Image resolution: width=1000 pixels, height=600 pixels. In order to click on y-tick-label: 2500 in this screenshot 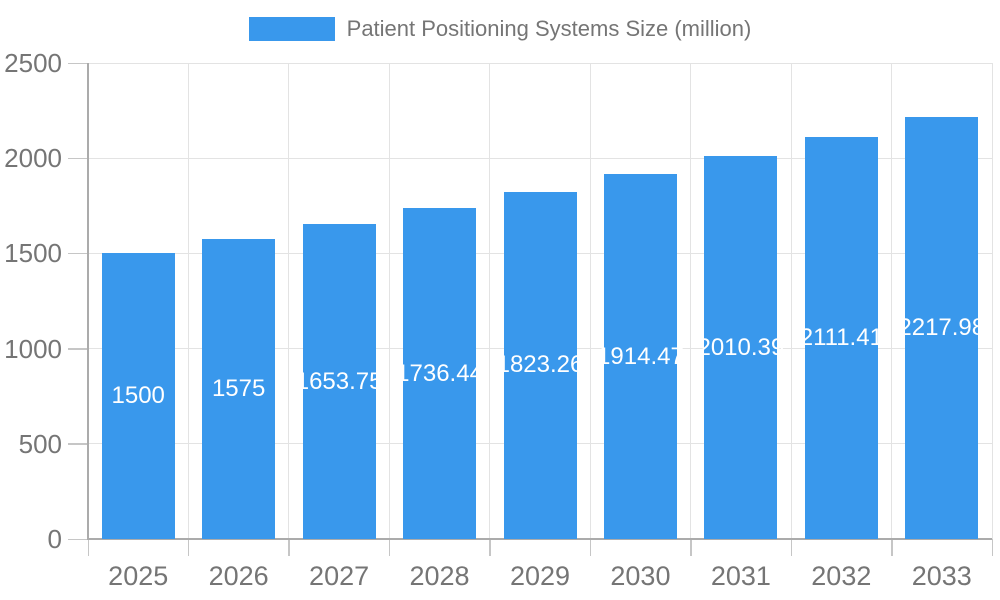, I will do `click(33, 63)`.